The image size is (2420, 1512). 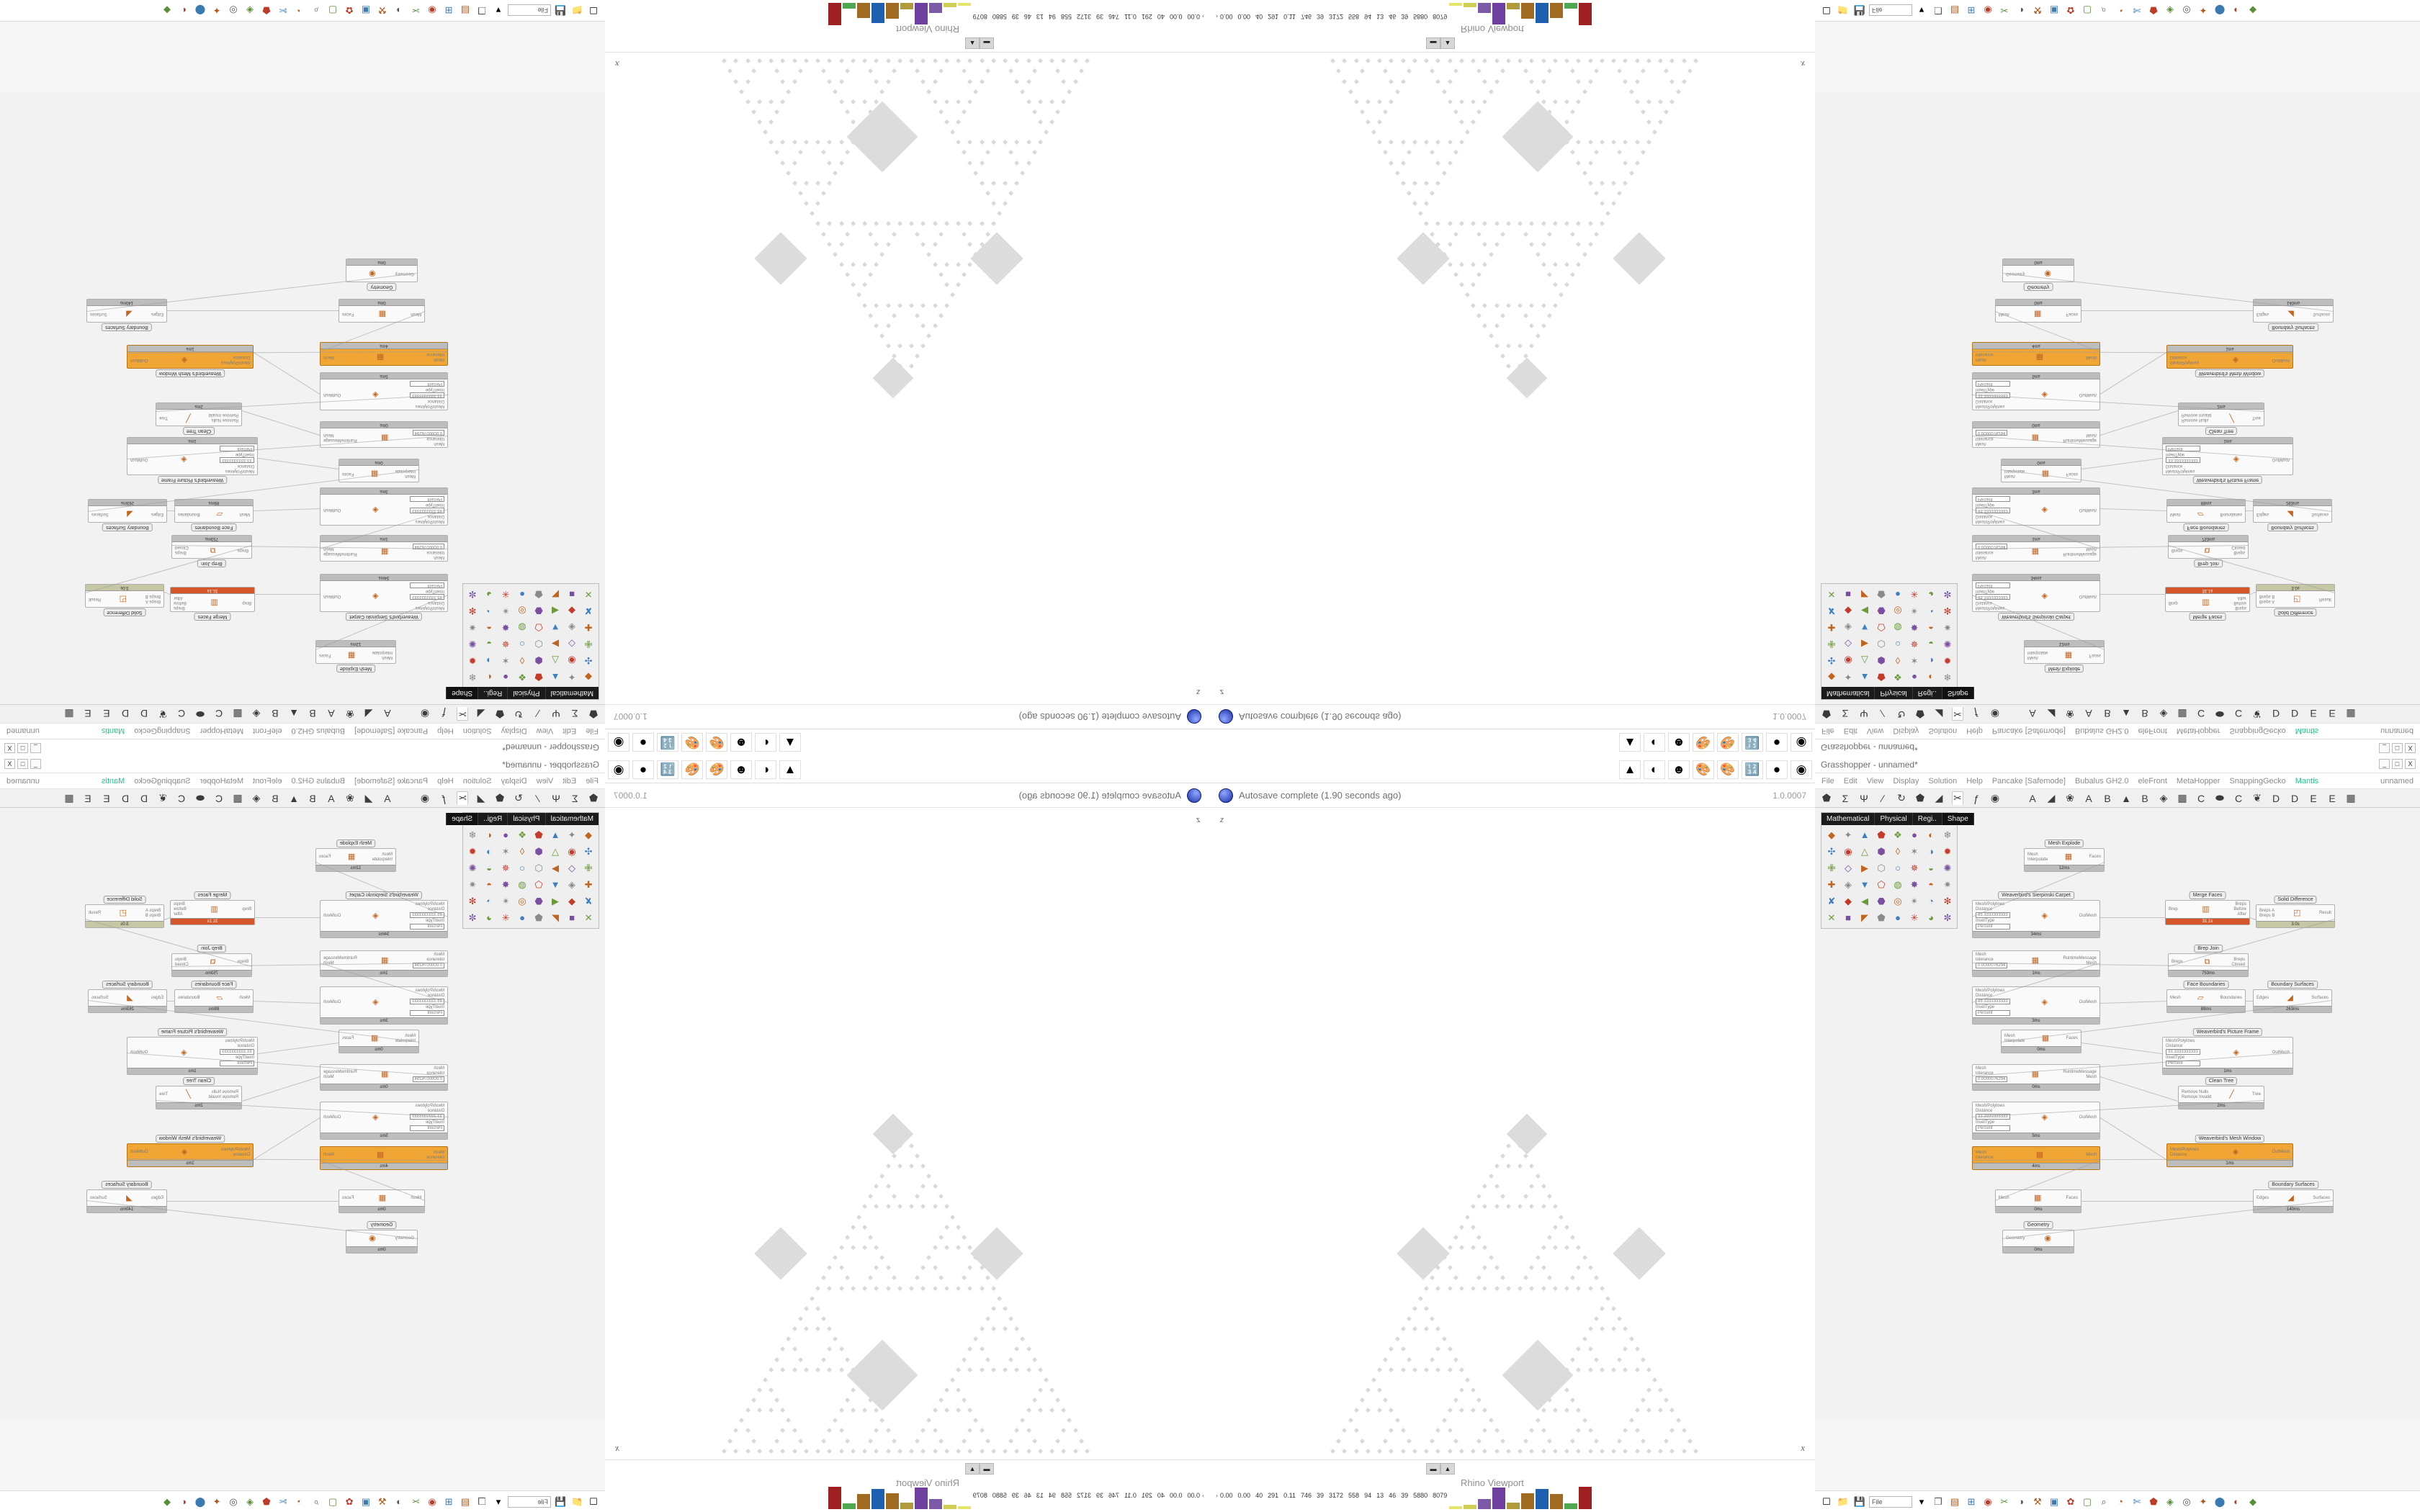 I want to click on component-group-16: E, so click(x=2332, y=798).